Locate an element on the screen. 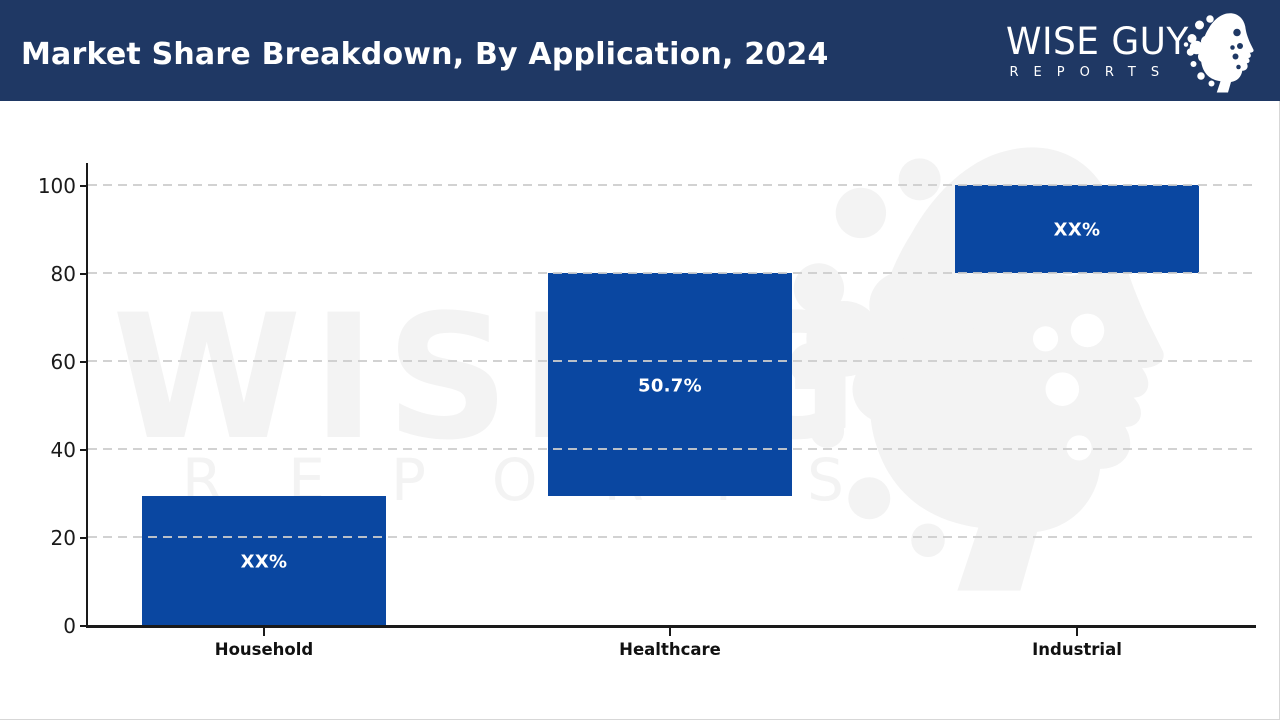 Image resolution: width=1280 pixels, height=720 pixels. bar-industrial is located at coordinates (1077, 229).